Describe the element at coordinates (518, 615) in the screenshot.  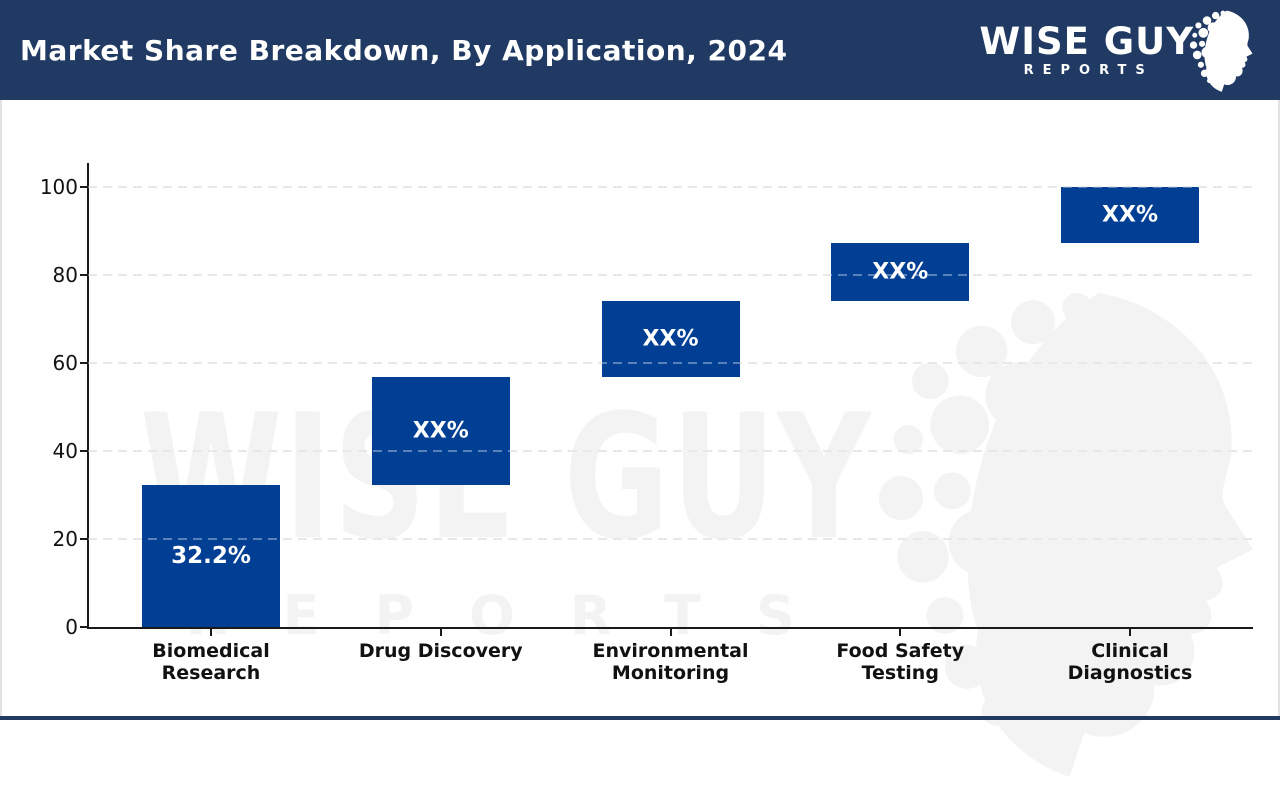
I see `watermark-subtext: REPORTS` at that location.